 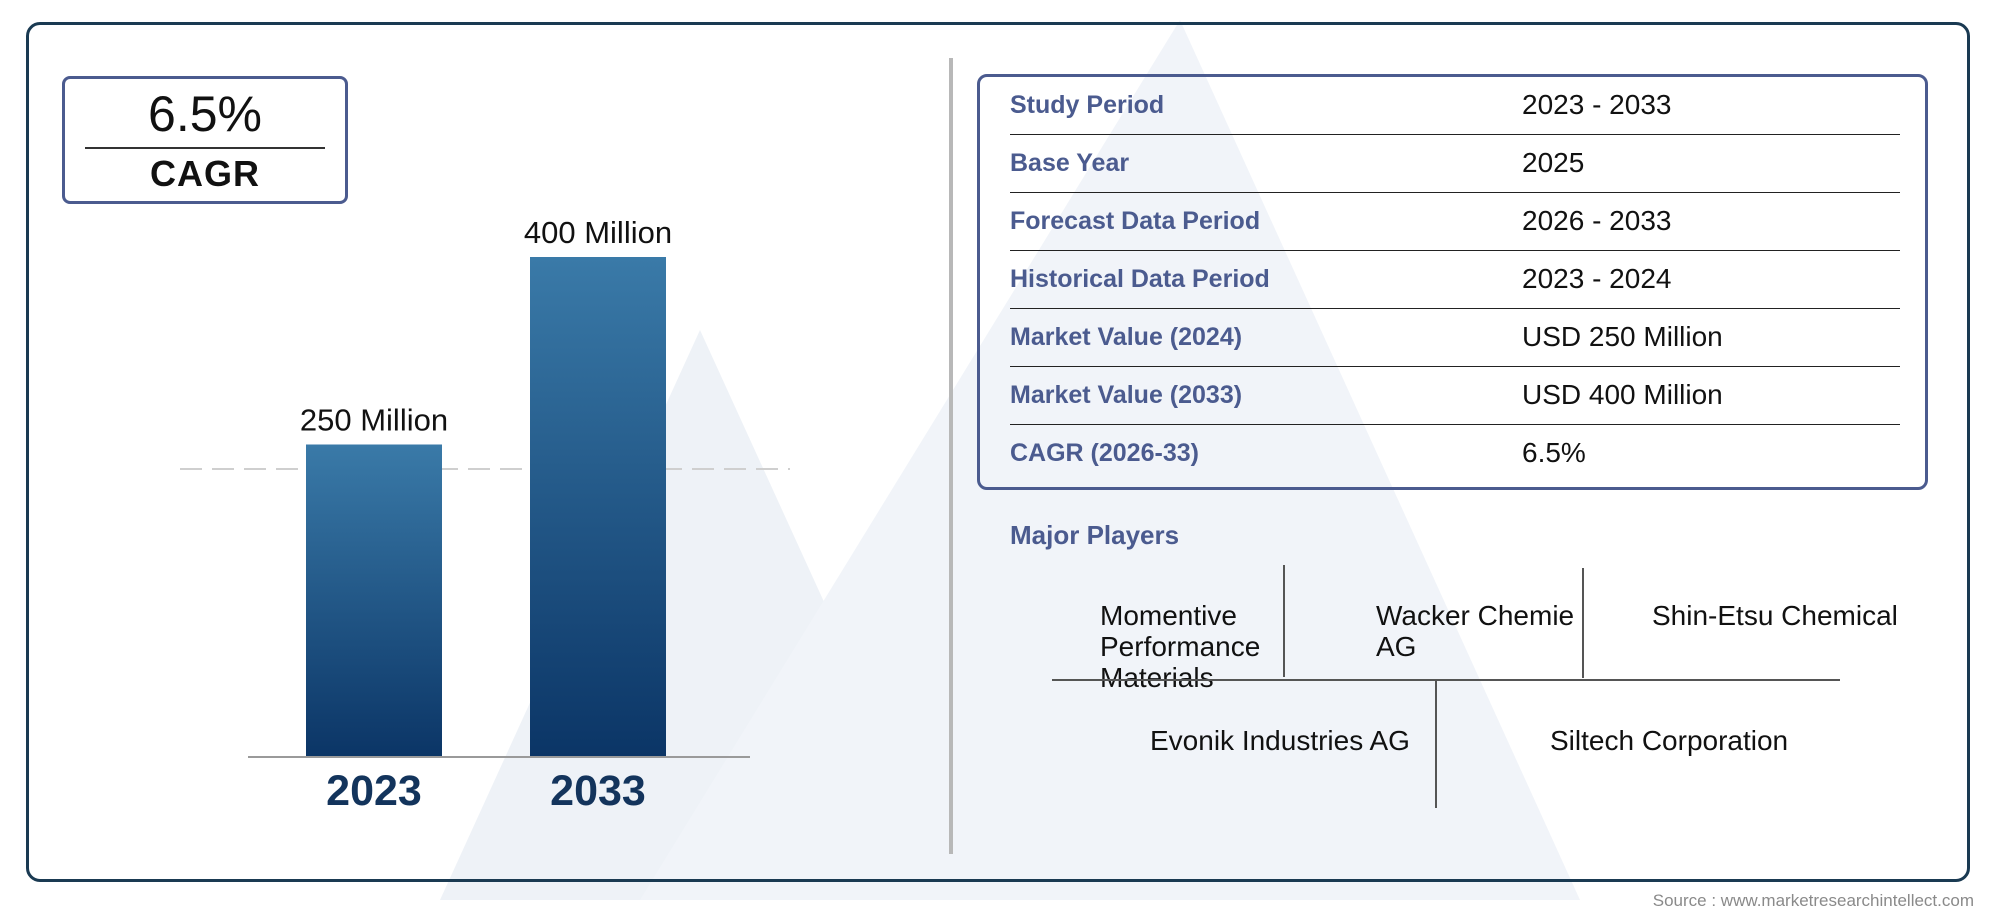 I want to click on info-label: Forecast Data Period, so click(x=1135, y=221).